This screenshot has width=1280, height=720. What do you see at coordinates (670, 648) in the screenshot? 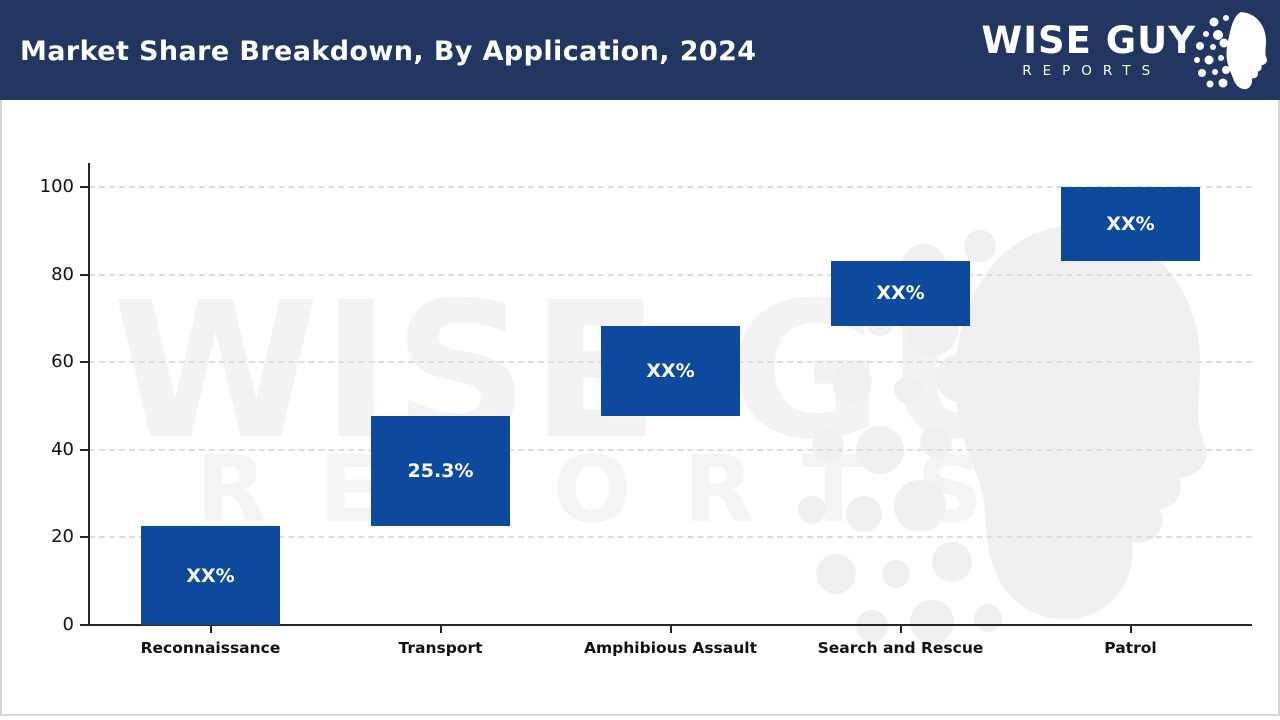
I see `x-category-label: Amphibious Assault` at bounding box center [670, 648].